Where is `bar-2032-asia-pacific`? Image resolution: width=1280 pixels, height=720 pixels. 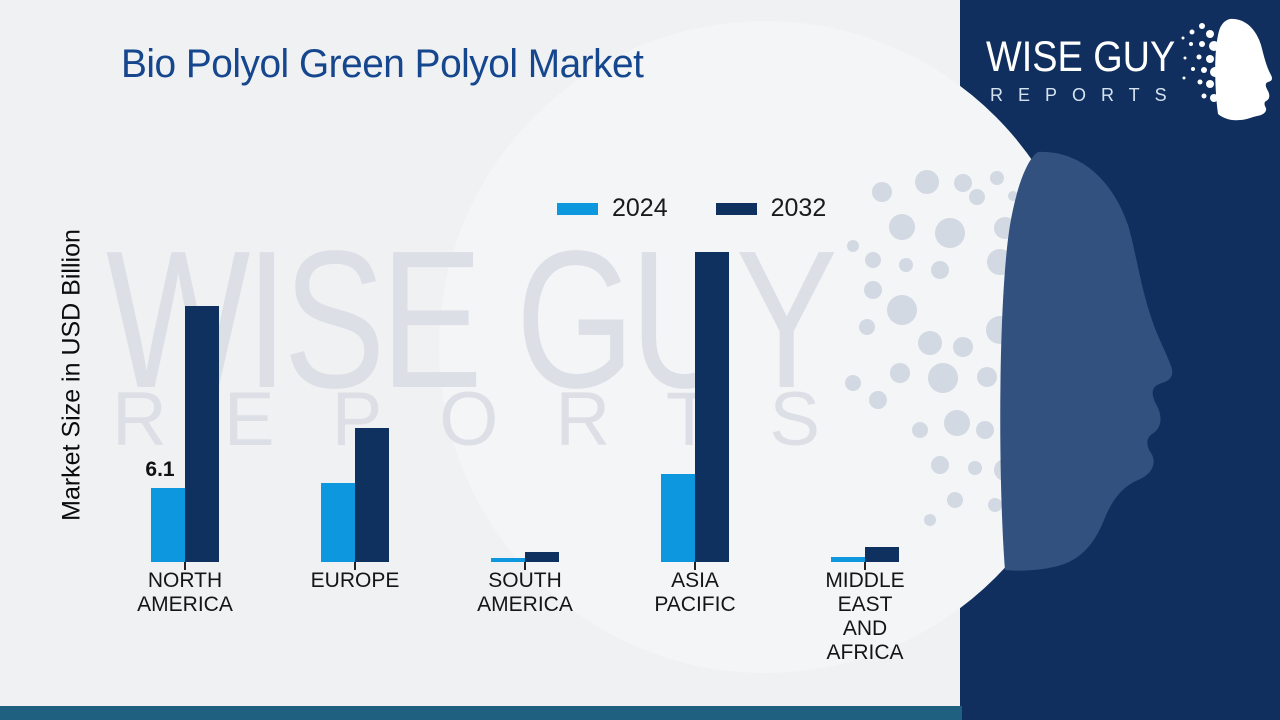
bar-2032-asia-pacific is located at coordinates (712, 406).